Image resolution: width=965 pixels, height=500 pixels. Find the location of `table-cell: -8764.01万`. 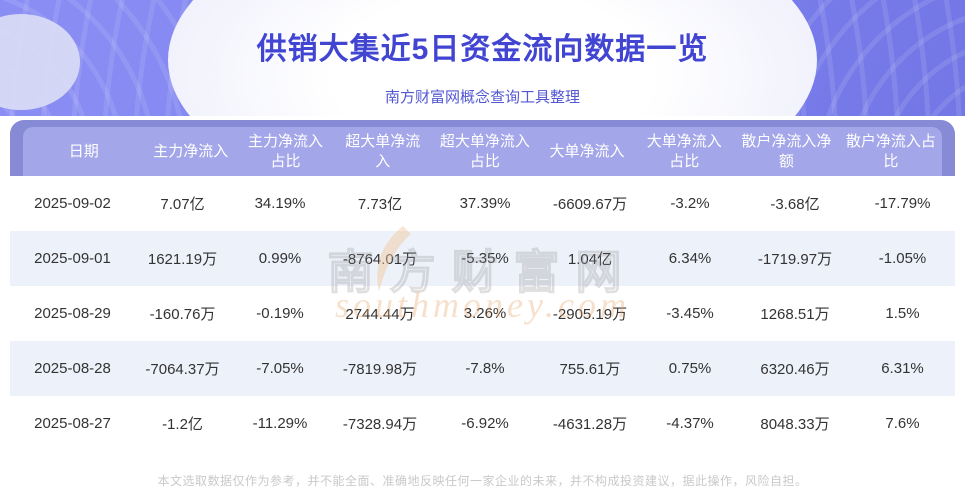

table-cell: -8764.01万 is located at coordinates (380, 259).